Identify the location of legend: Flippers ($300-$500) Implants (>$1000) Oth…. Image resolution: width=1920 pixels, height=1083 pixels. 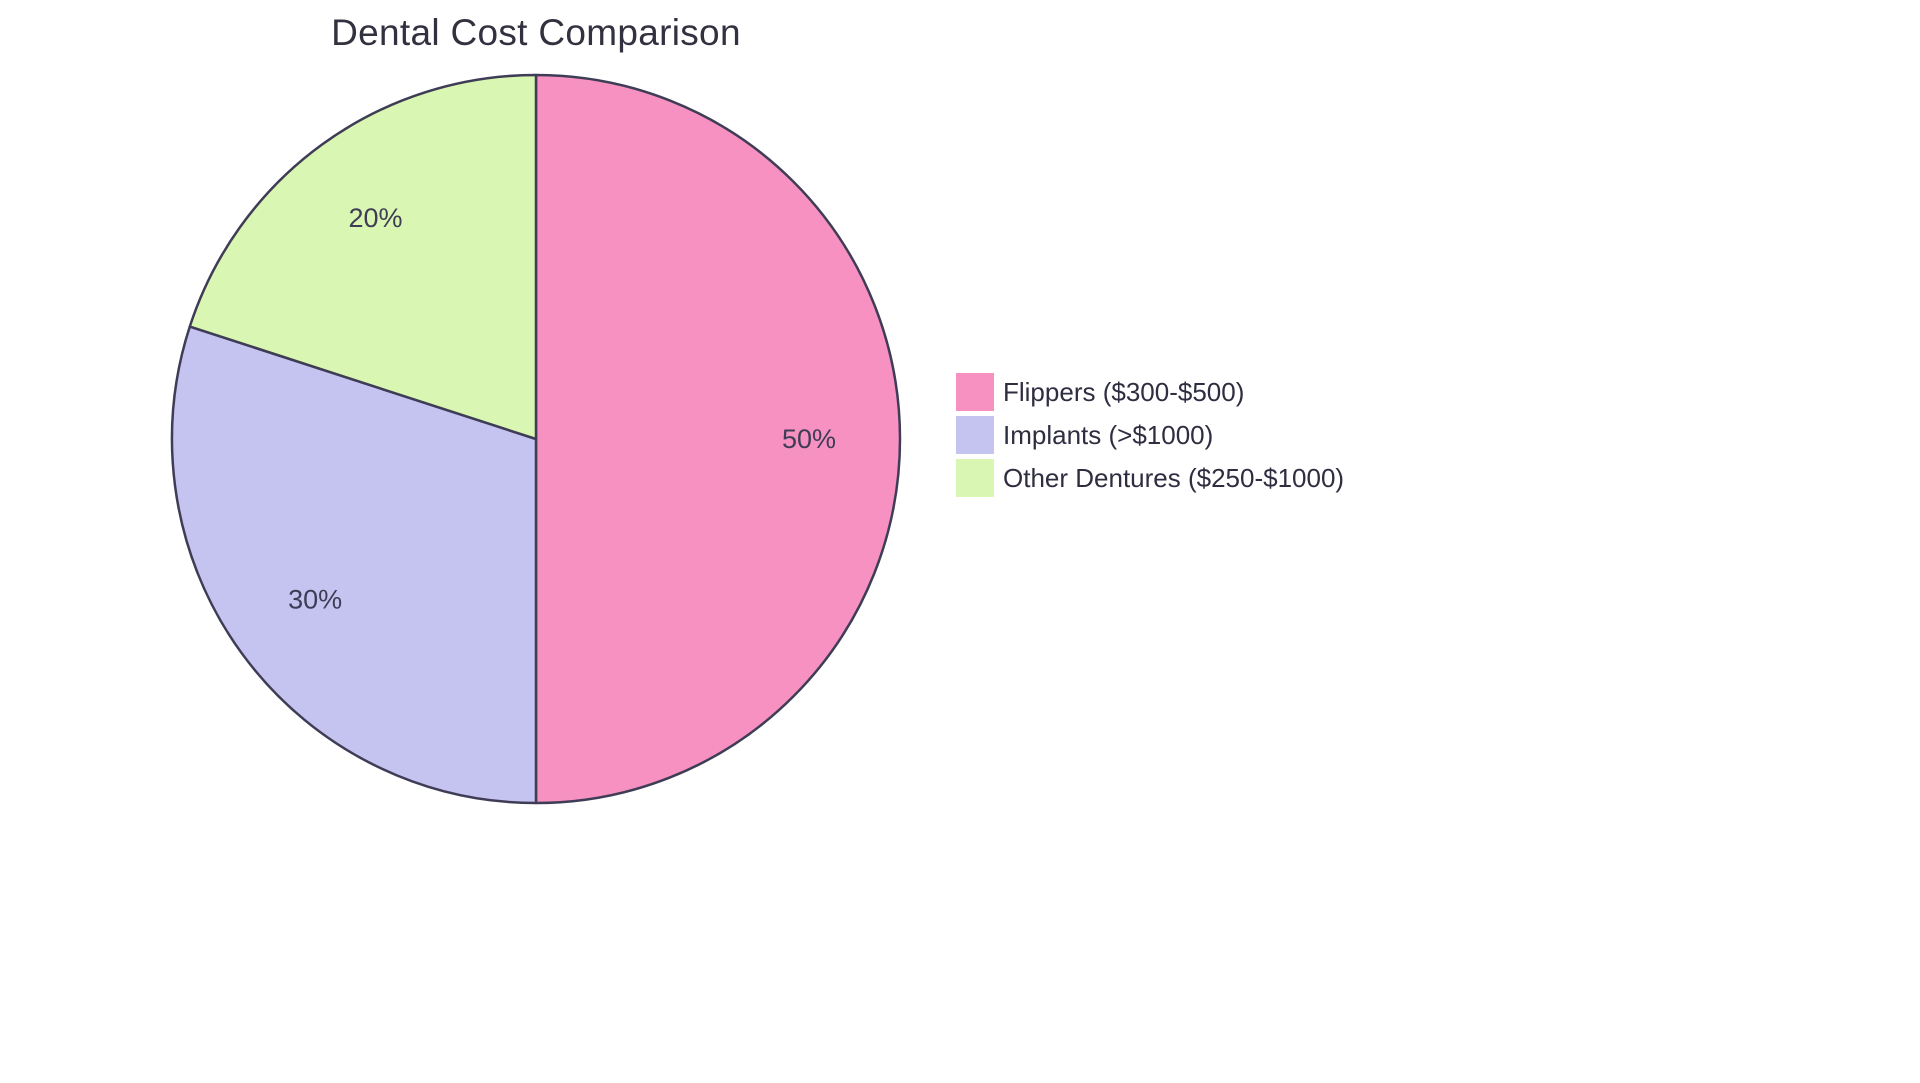
(1150, 435).